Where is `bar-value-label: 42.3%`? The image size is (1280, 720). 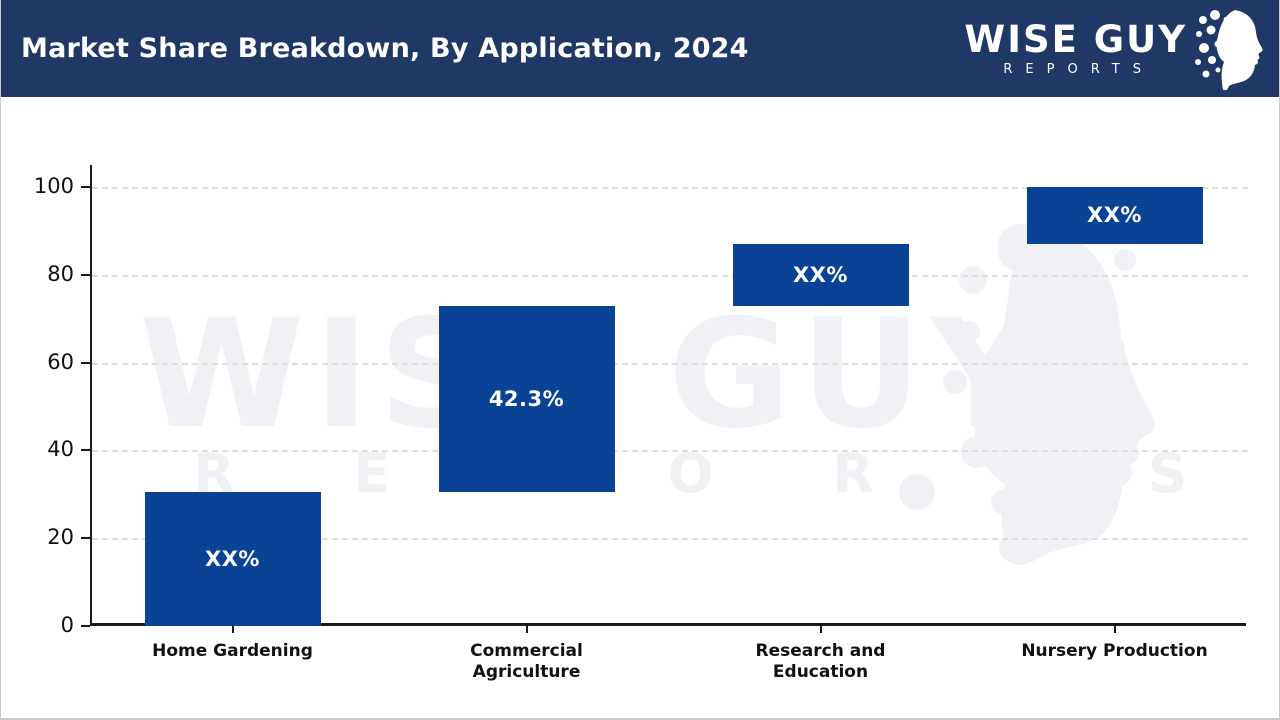
bar-value-label: 42.3% is located at coordinates (526, 399).